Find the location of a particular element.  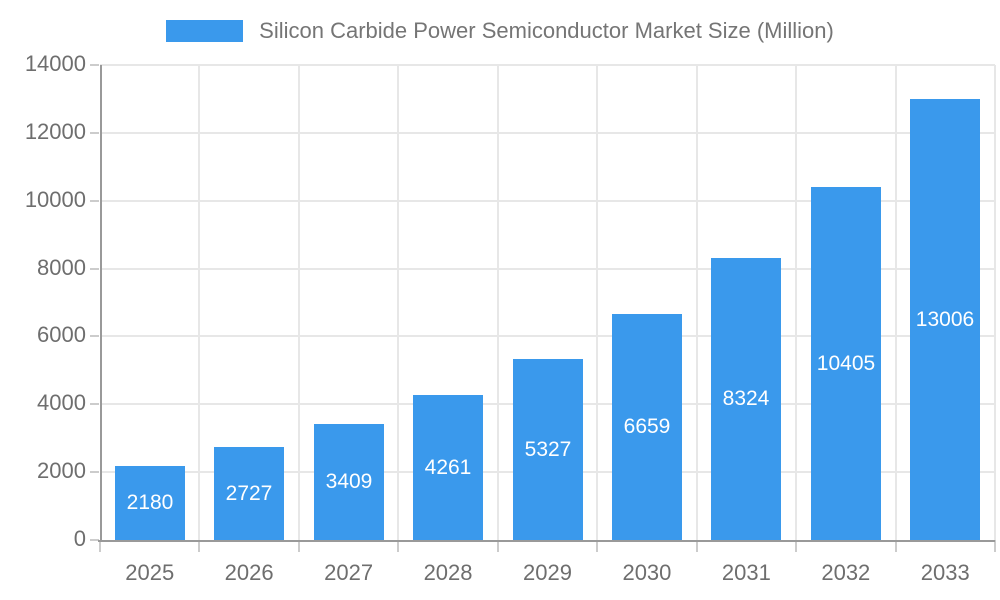

y-axis-tick-label: 6000 is located at coordinates (61, 335).